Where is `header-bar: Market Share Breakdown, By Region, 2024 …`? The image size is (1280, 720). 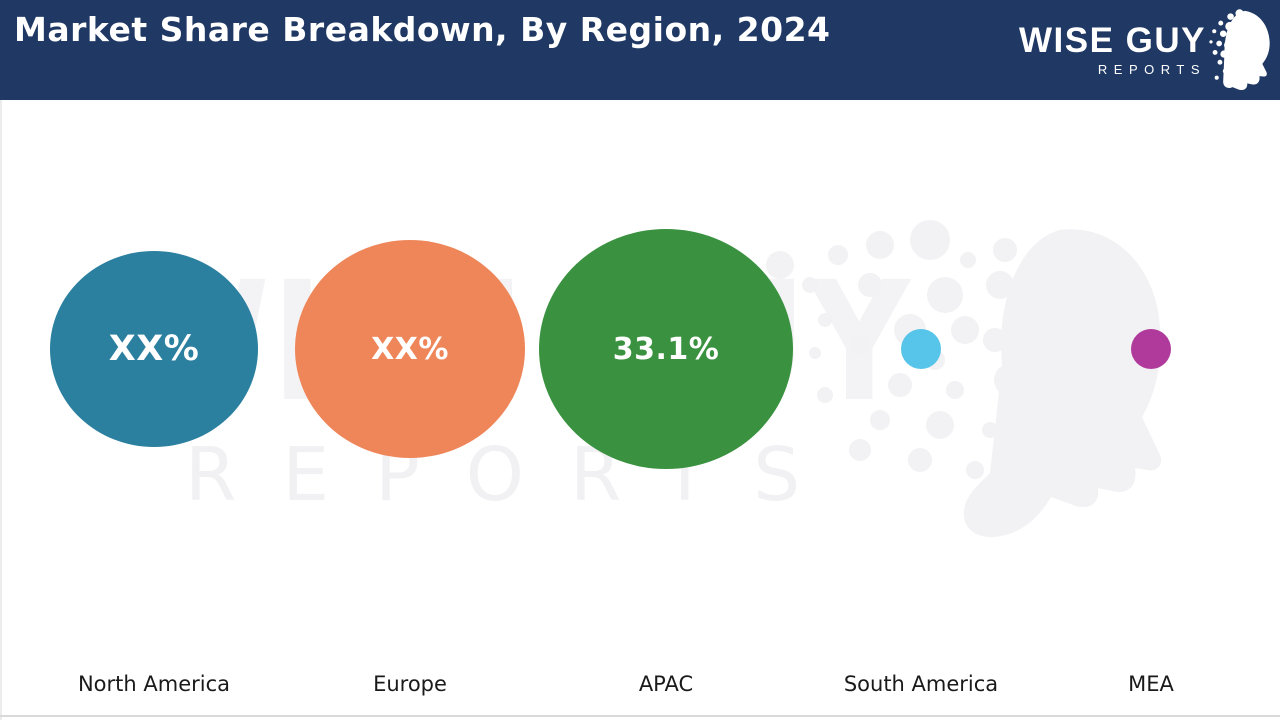
header-bar: Market Share Breakdown, By Region, 2024 … is located at coordinates (640, 50).